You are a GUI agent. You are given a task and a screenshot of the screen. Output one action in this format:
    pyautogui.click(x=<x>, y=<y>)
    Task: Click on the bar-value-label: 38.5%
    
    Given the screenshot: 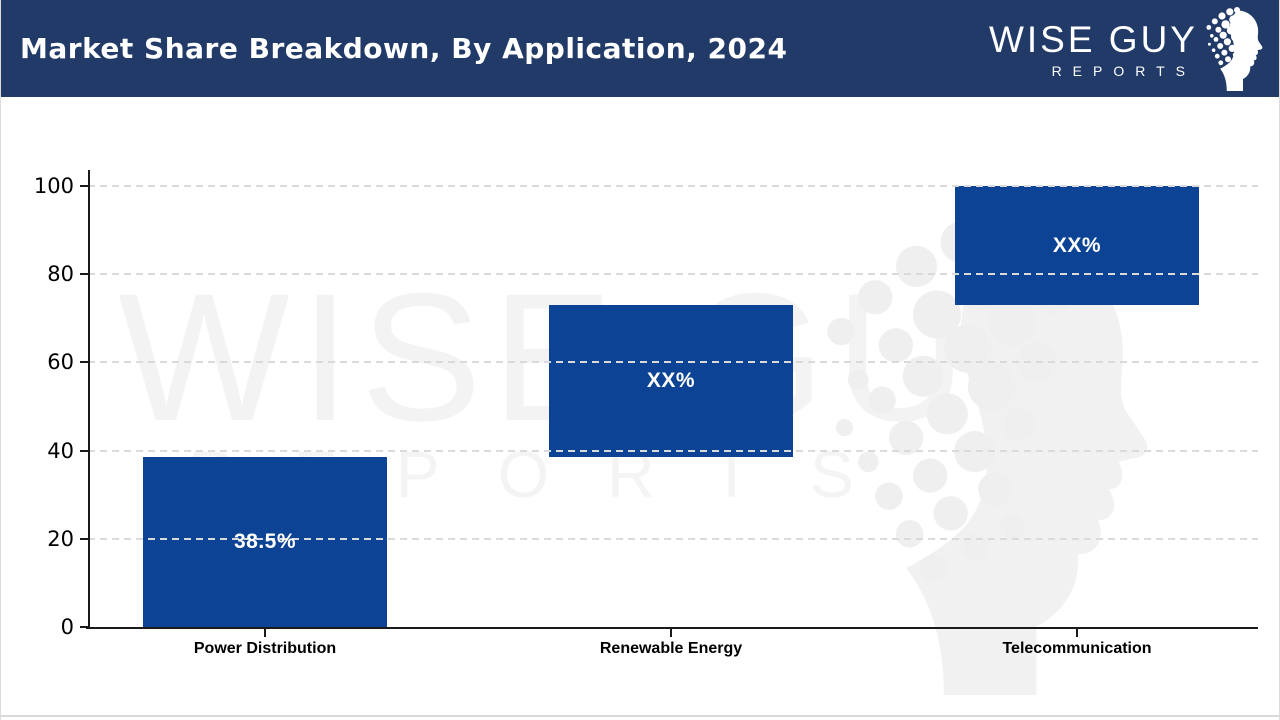 What is the action you would take?
    pyautogui.click(x=265, y=542)
    